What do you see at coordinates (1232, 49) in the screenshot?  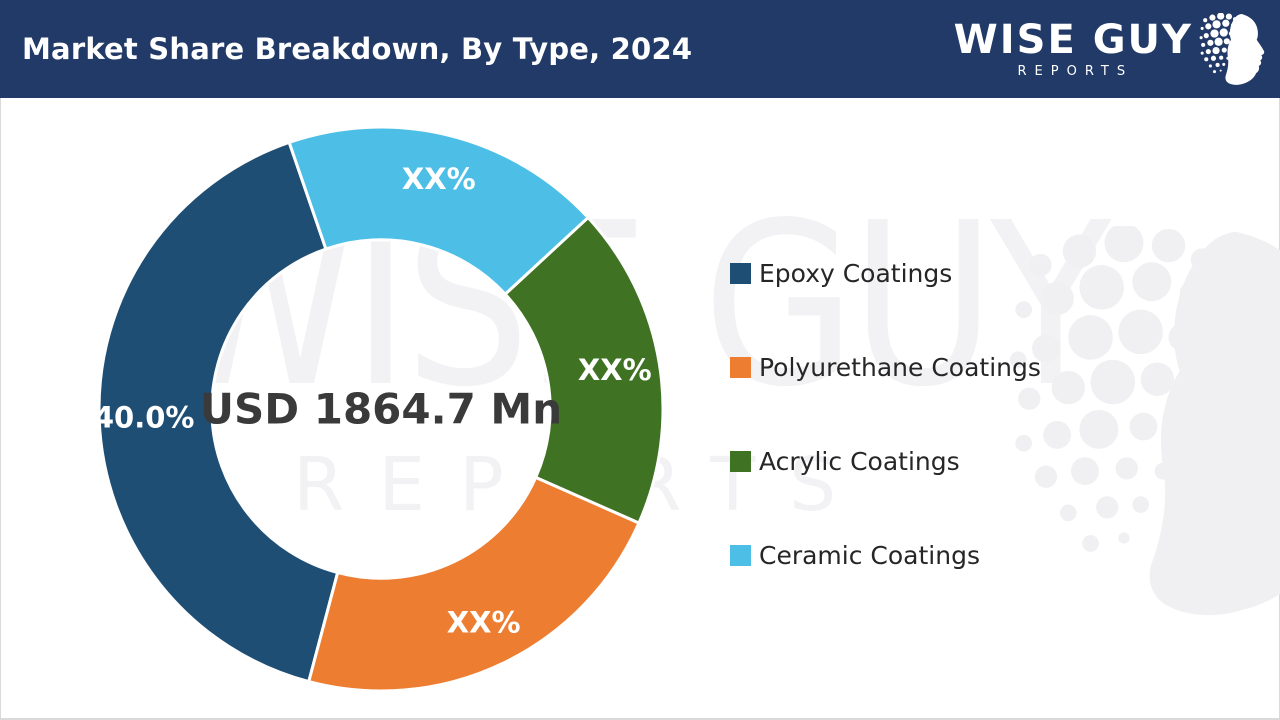 I see `brand-face-icon` at bounding box center [1232, 49].